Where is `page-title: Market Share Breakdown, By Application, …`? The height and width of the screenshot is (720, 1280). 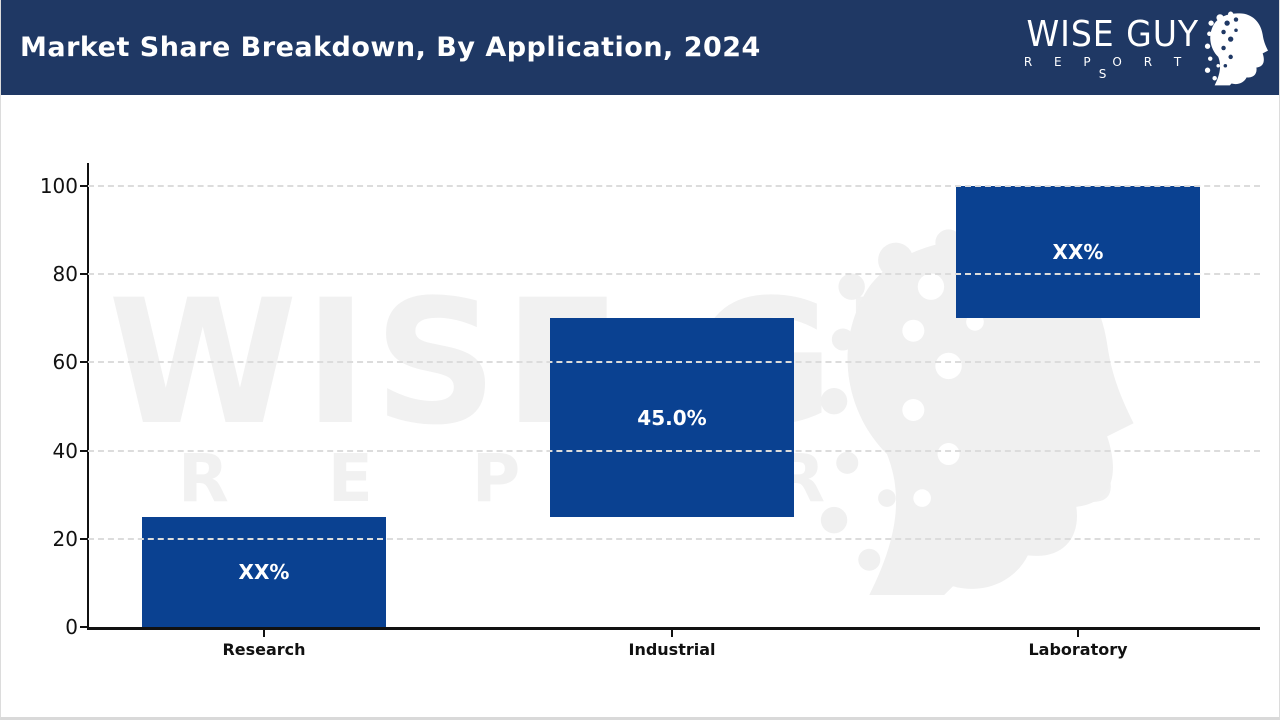
page-title: Market Share Breakdown, By Application, … is located at coordinates (390, 47).